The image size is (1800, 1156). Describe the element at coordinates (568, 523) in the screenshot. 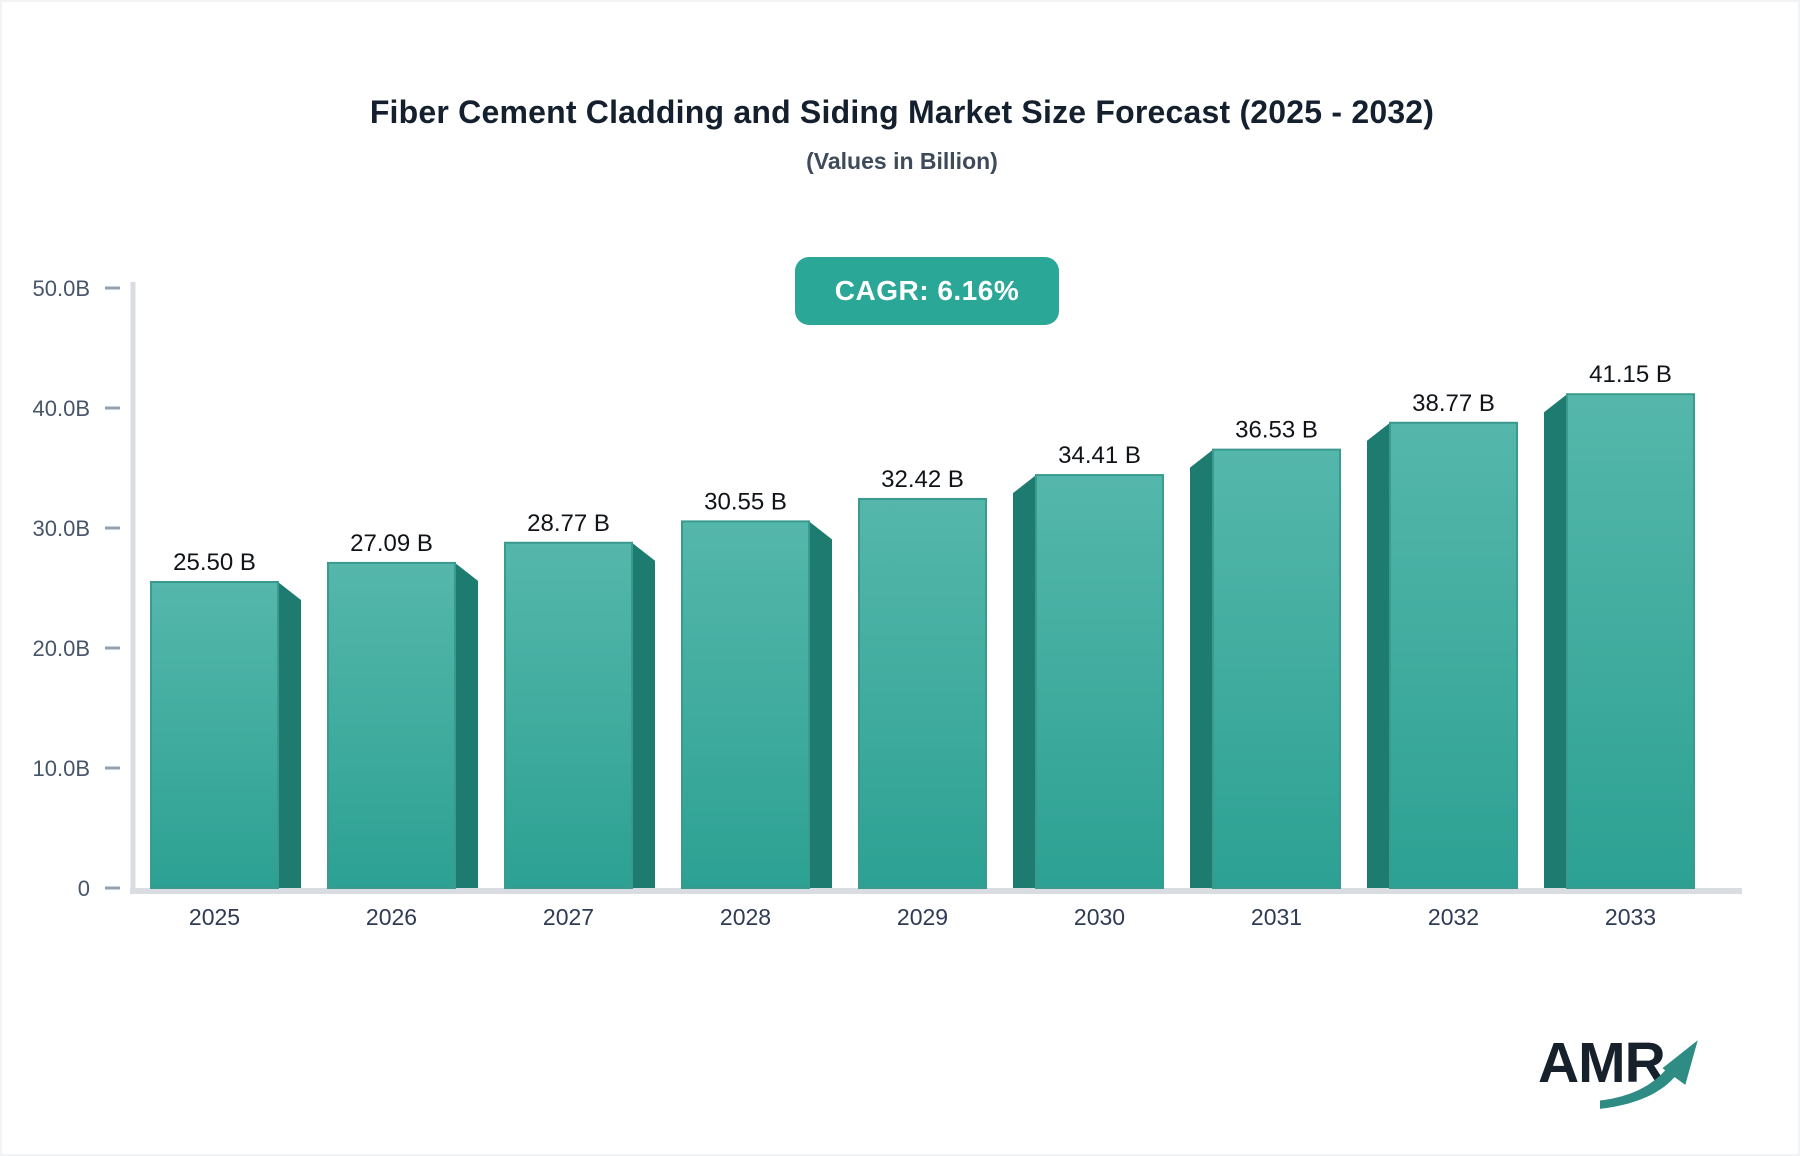

I see `bar-value-label: 28.77 B` at that location.